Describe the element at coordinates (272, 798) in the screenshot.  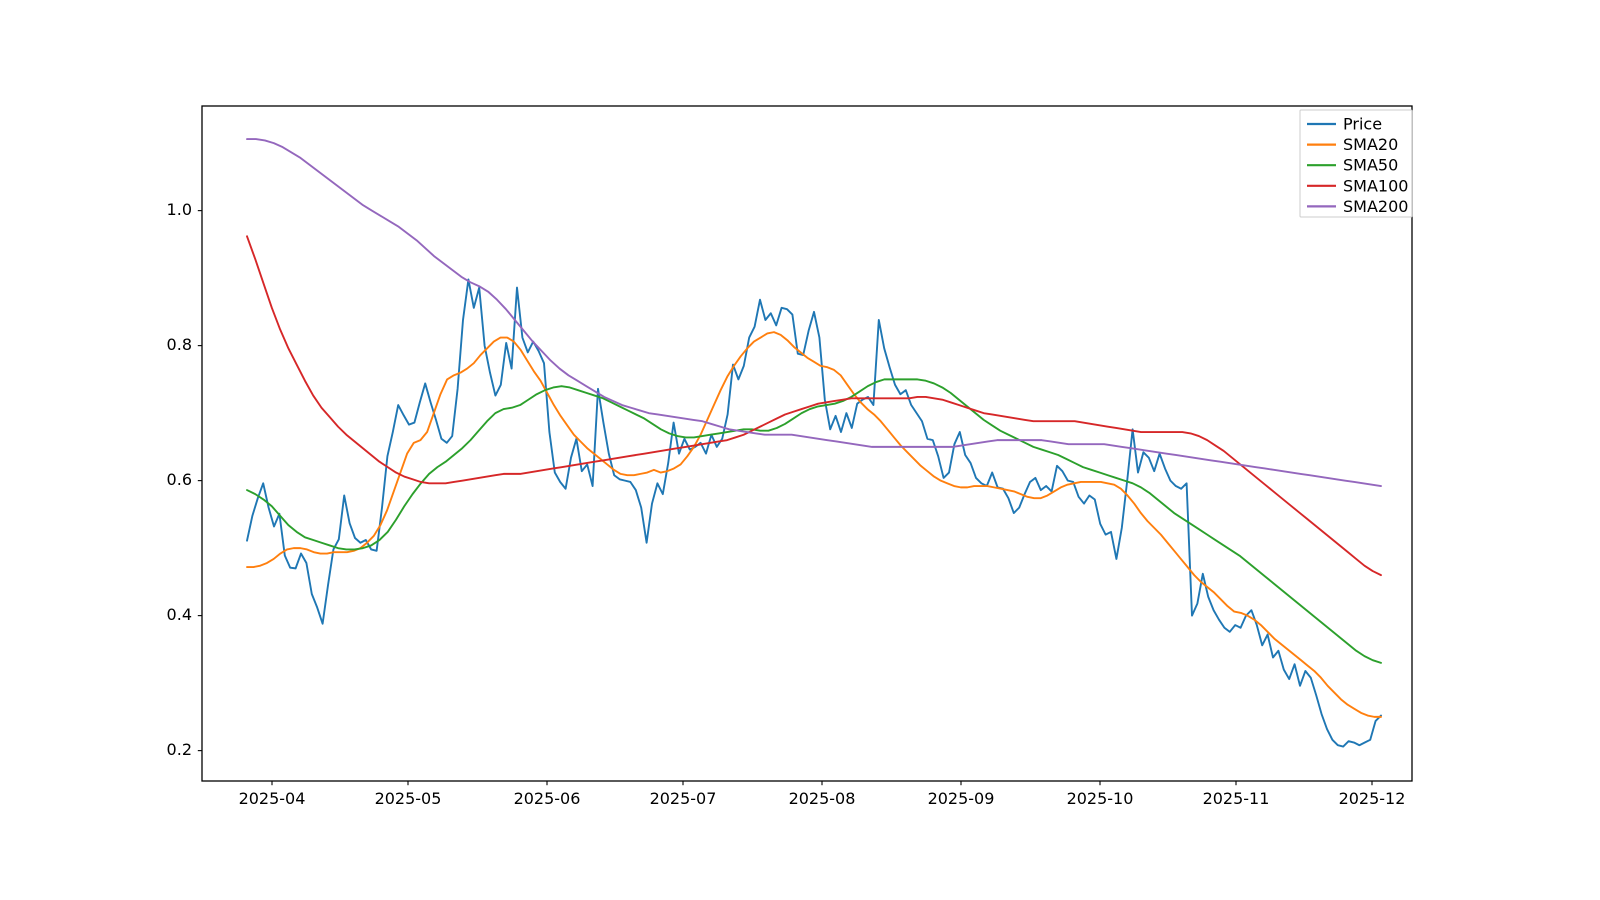
I see `x-tick-label: 2025-04` at that location.